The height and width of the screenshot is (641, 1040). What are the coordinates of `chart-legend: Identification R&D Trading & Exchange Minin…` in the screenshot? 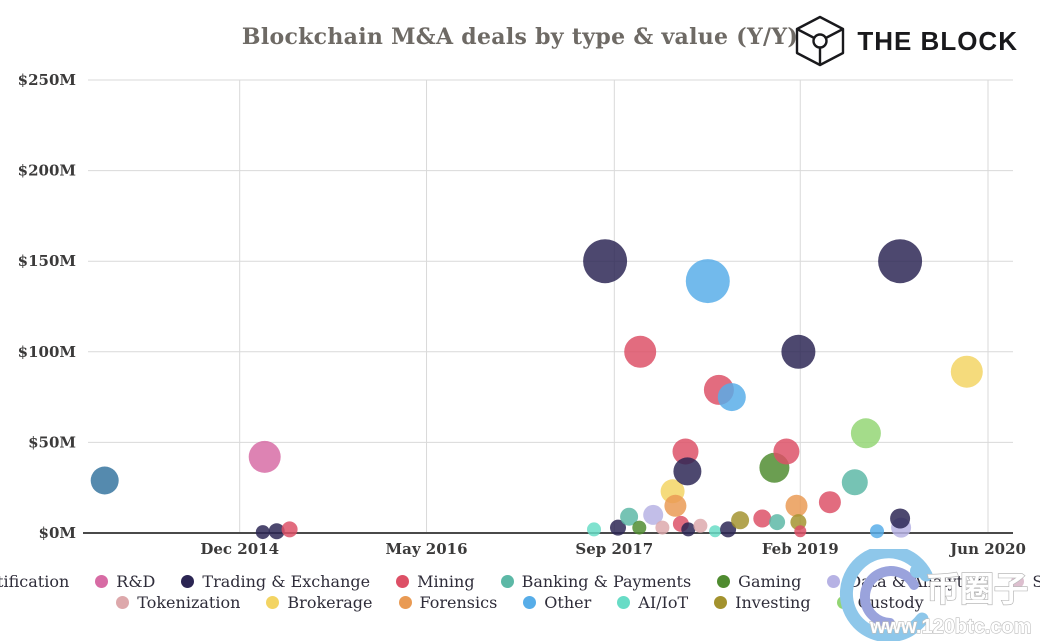 It's located at (520, 592).